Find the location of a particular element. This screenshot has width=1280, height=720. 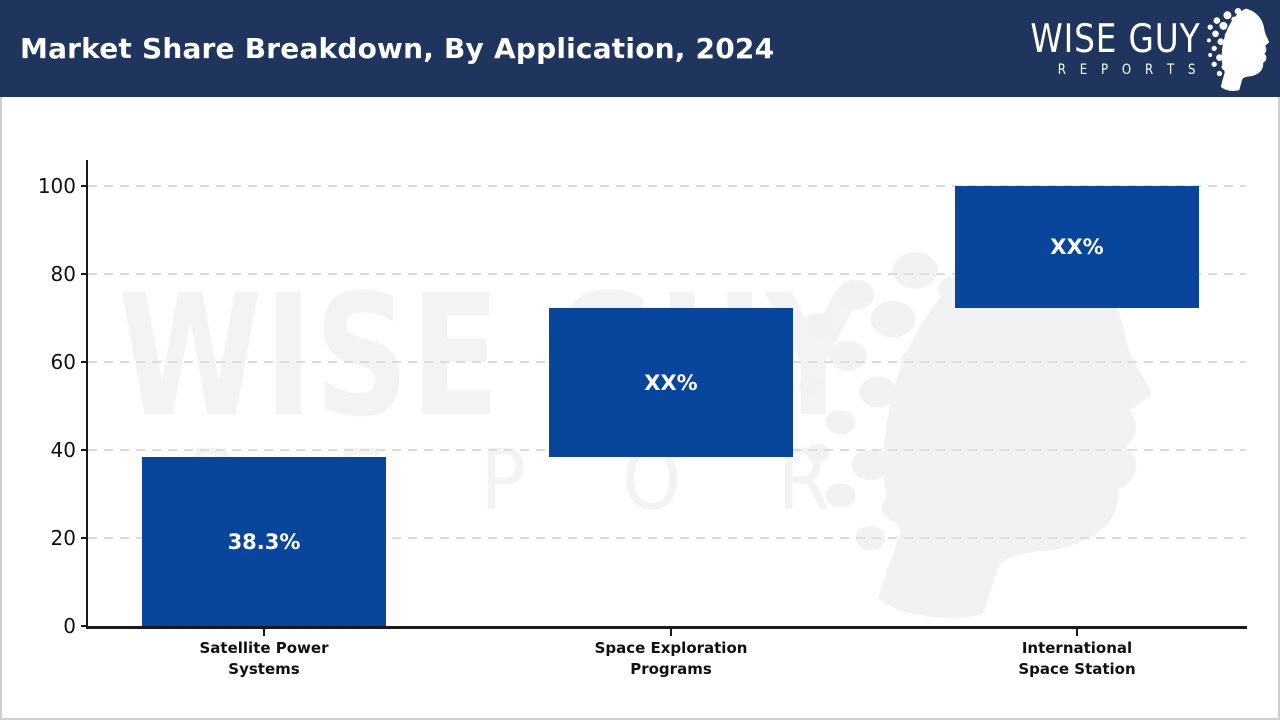

y-tick-label: 80 is located at coordinates (63, 274).